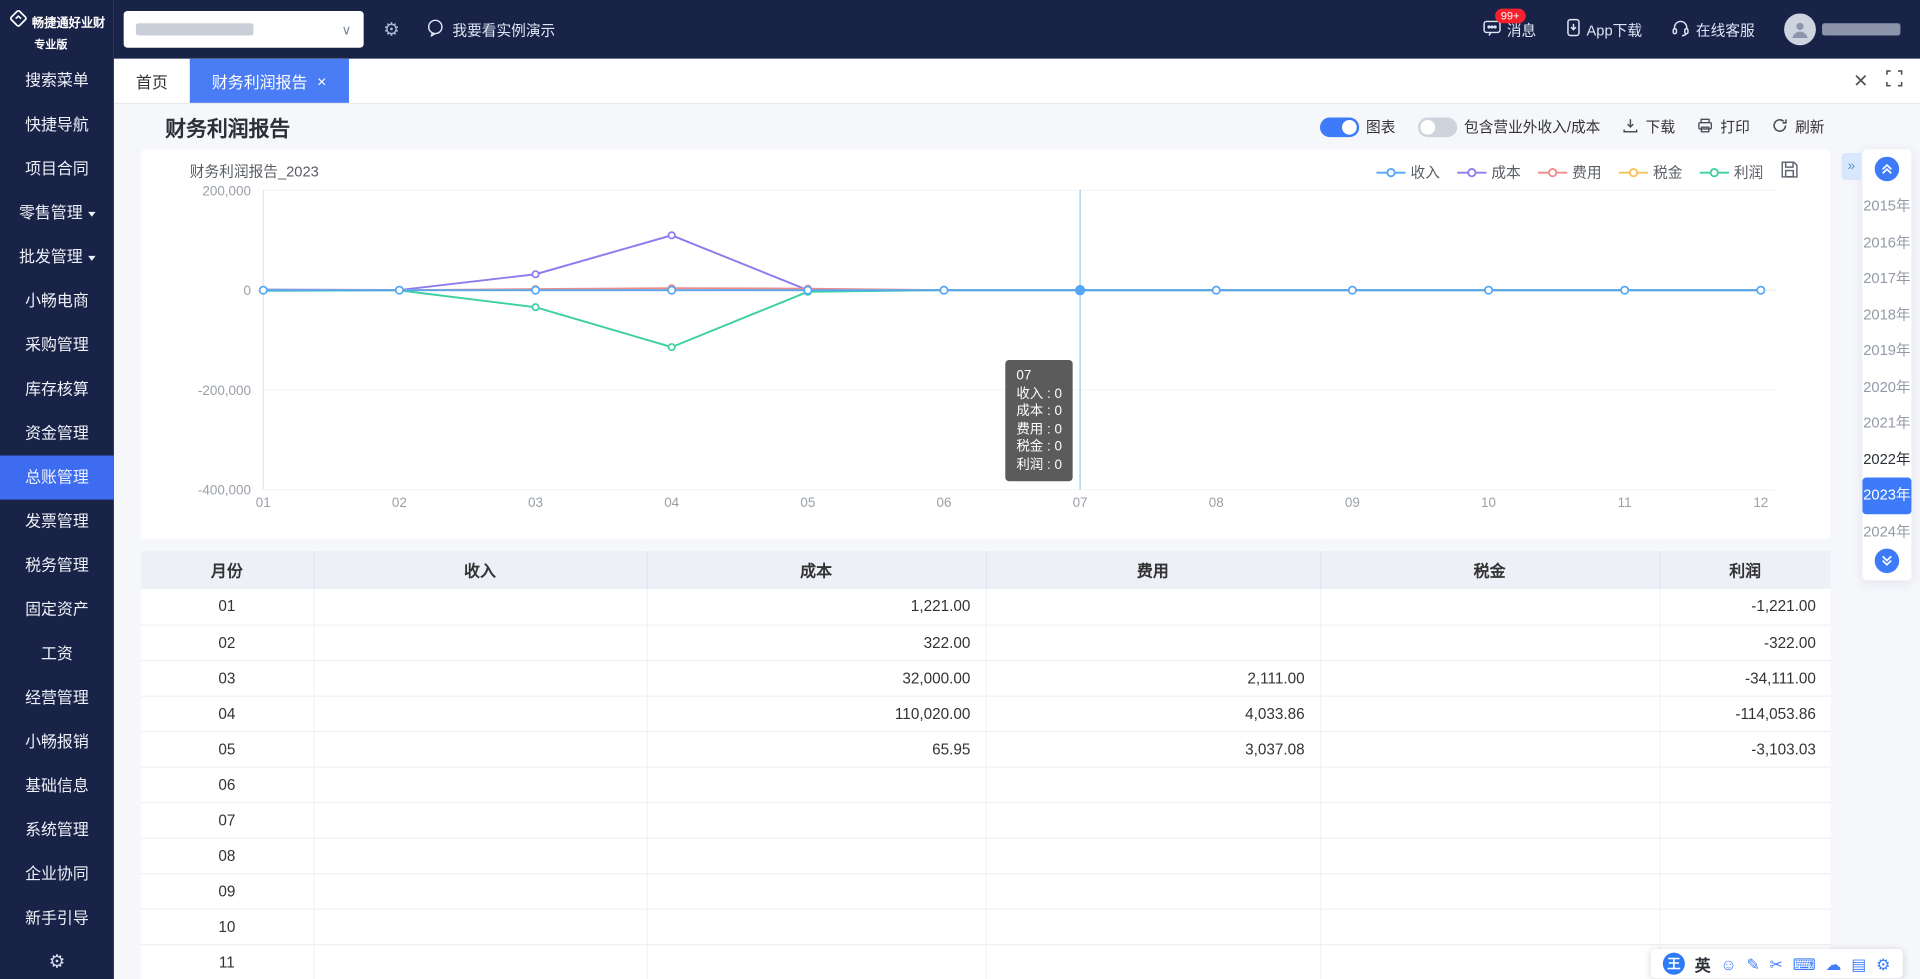 This screenshot has height=979, width=1920. What do you see at coordinates (1489, 172) in the screenshot?
I see `legend-item-2: 成本` at bounding box center [1489, 172].